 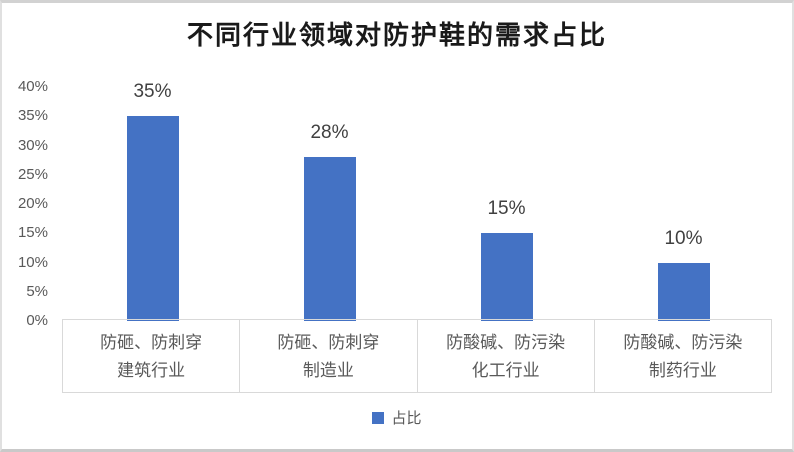 What do you see at coordinates (32, 116) in the screenshot?
I see `y-tick-label: 35%` at bounding box center [32, 116].